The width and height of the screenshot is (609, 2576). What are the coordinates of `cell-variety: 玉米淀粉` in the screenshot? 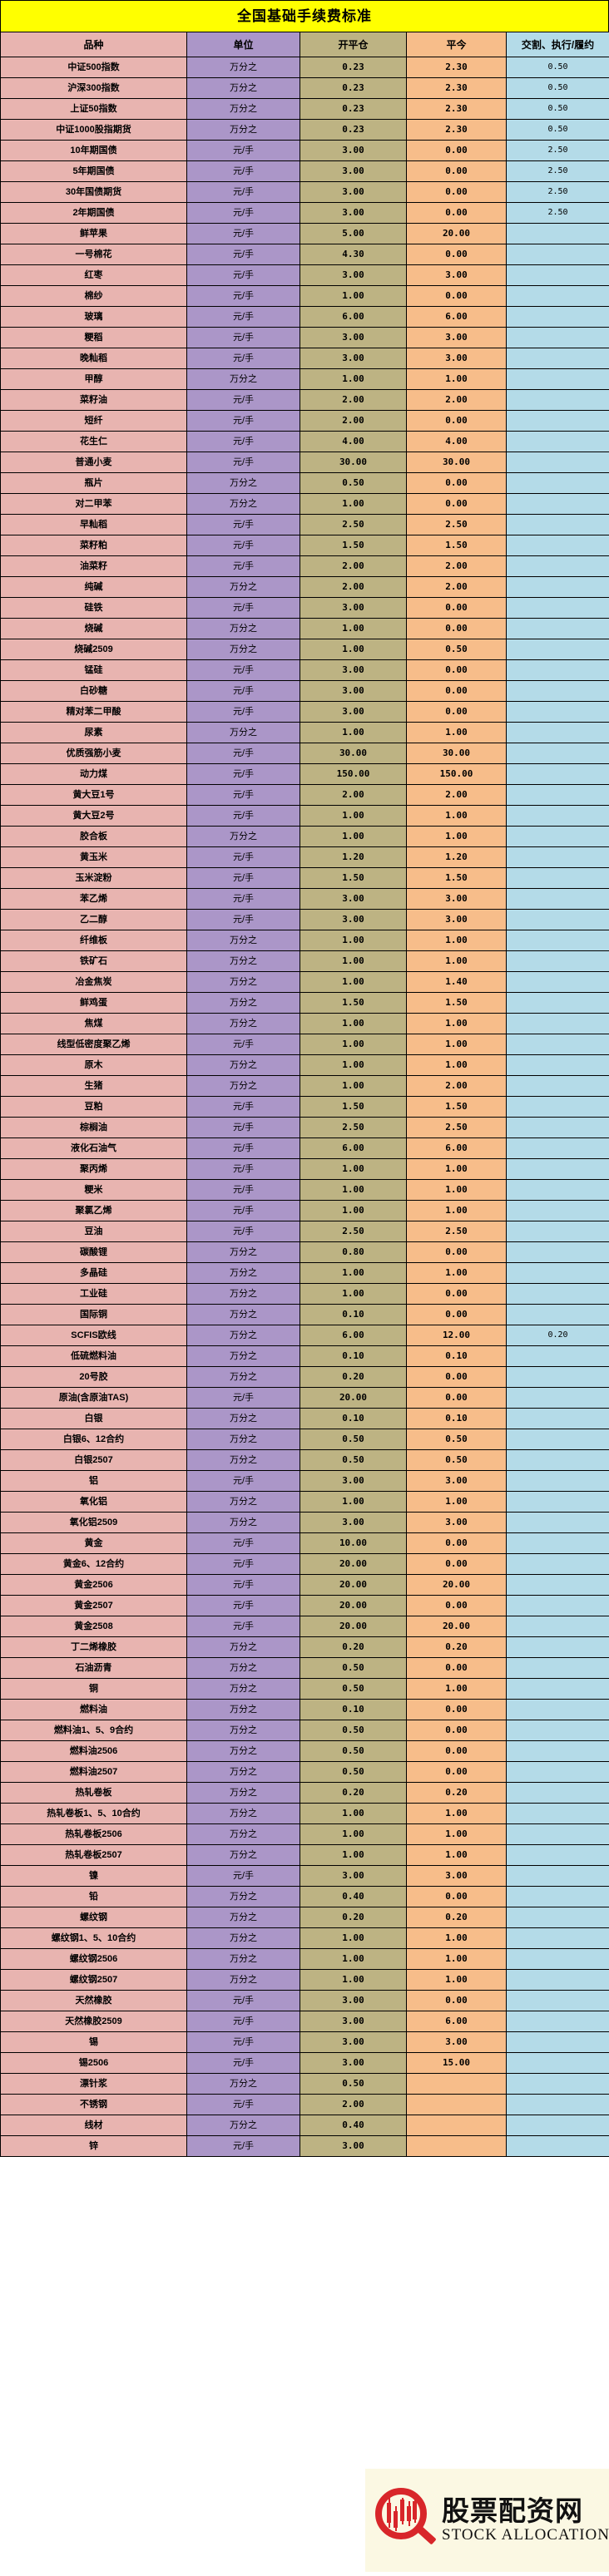 It's located at (93, 878).